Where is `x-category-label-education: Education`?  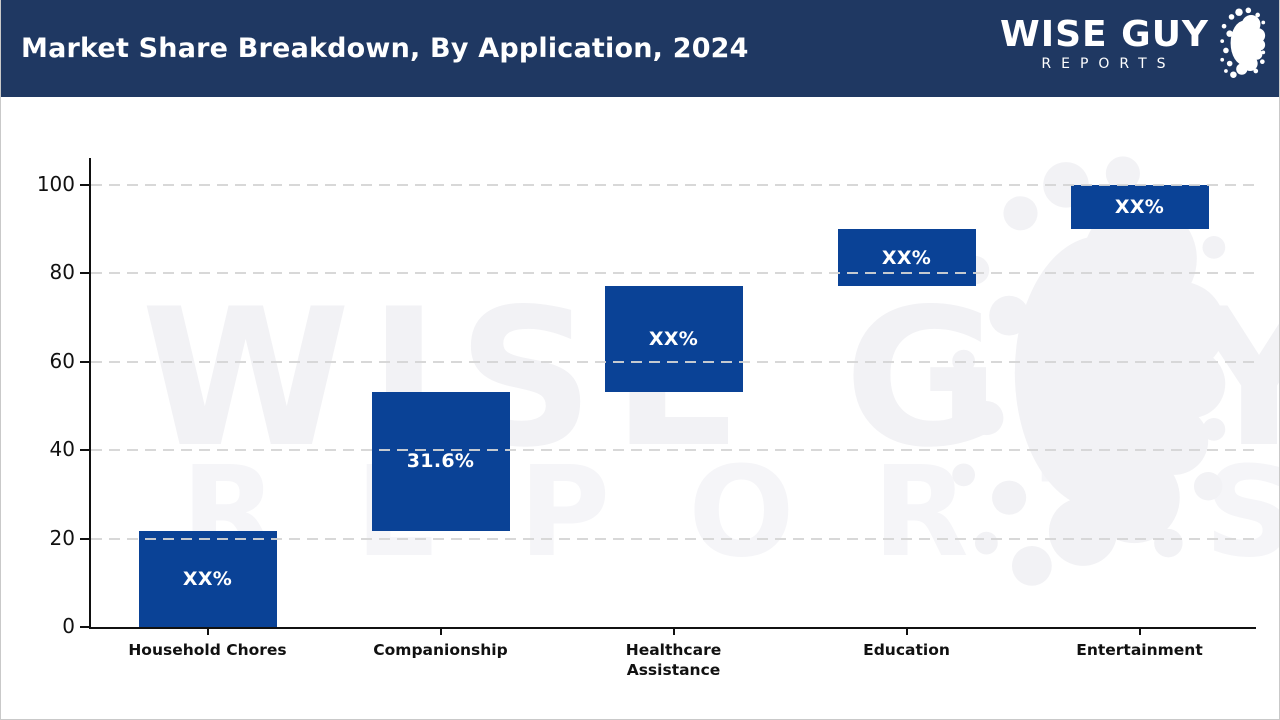 x-category-label-education: Education is located at coordinates (906, 650).